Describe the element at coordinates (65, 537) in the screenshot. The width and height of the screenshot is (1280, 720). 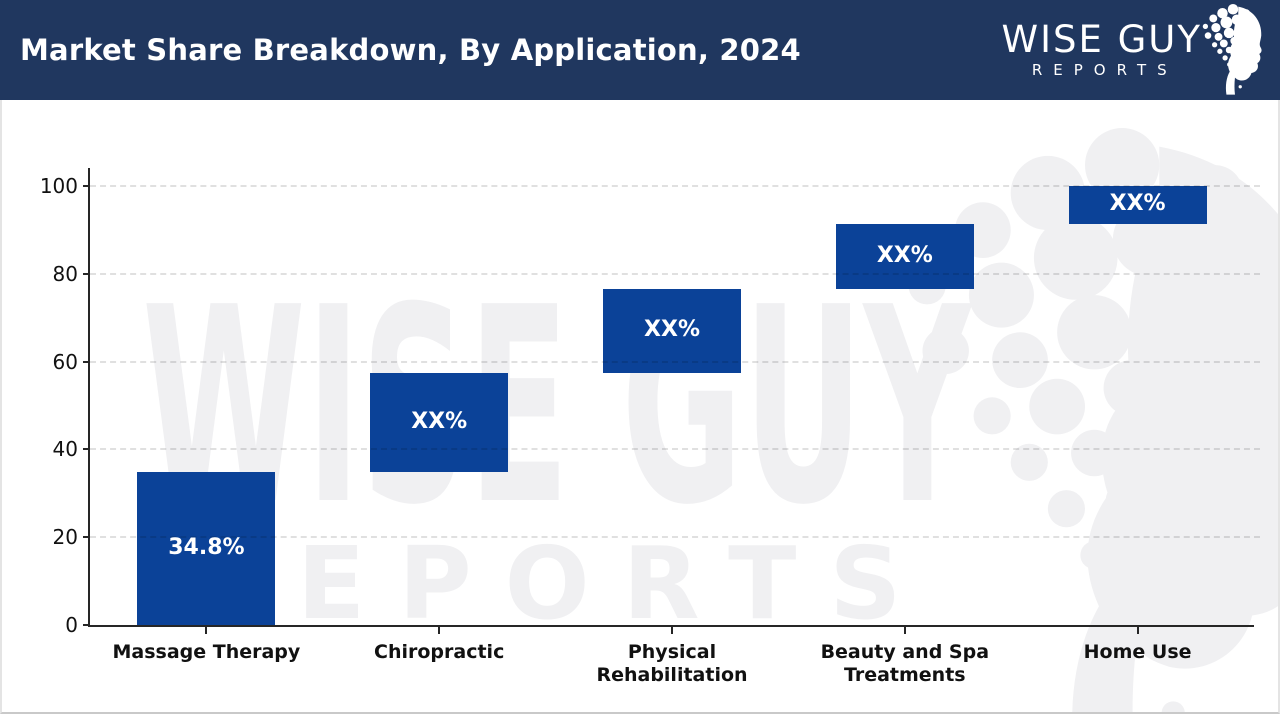
I see `y-tick-label-20: 20` at that location.